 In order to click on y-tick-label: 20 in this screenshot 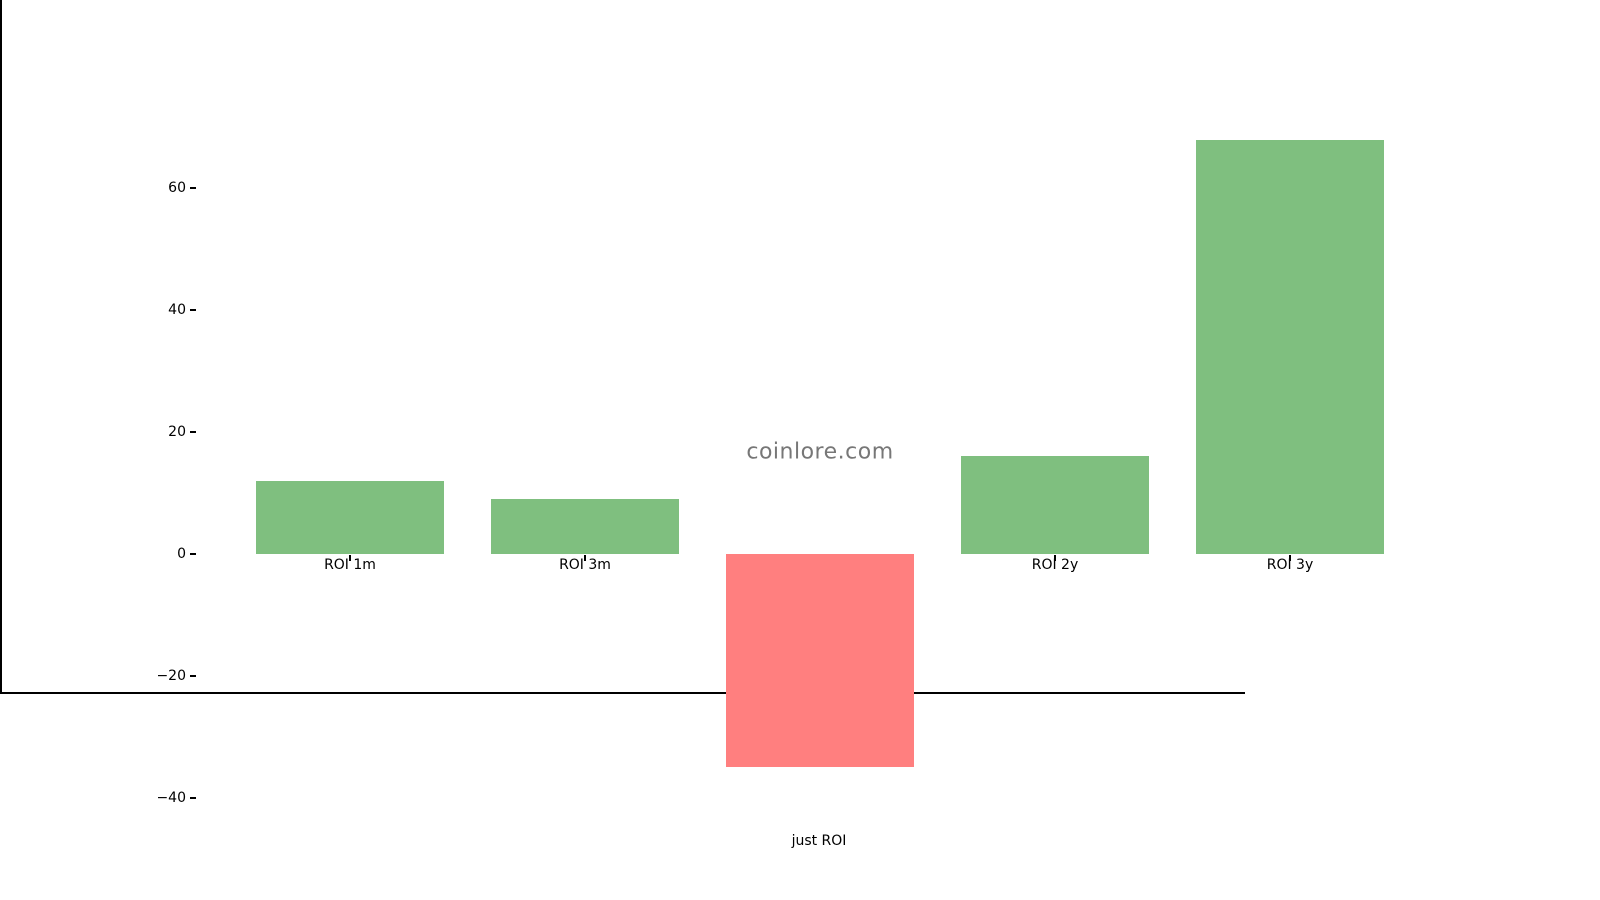, I will do `click(177, 432)`.